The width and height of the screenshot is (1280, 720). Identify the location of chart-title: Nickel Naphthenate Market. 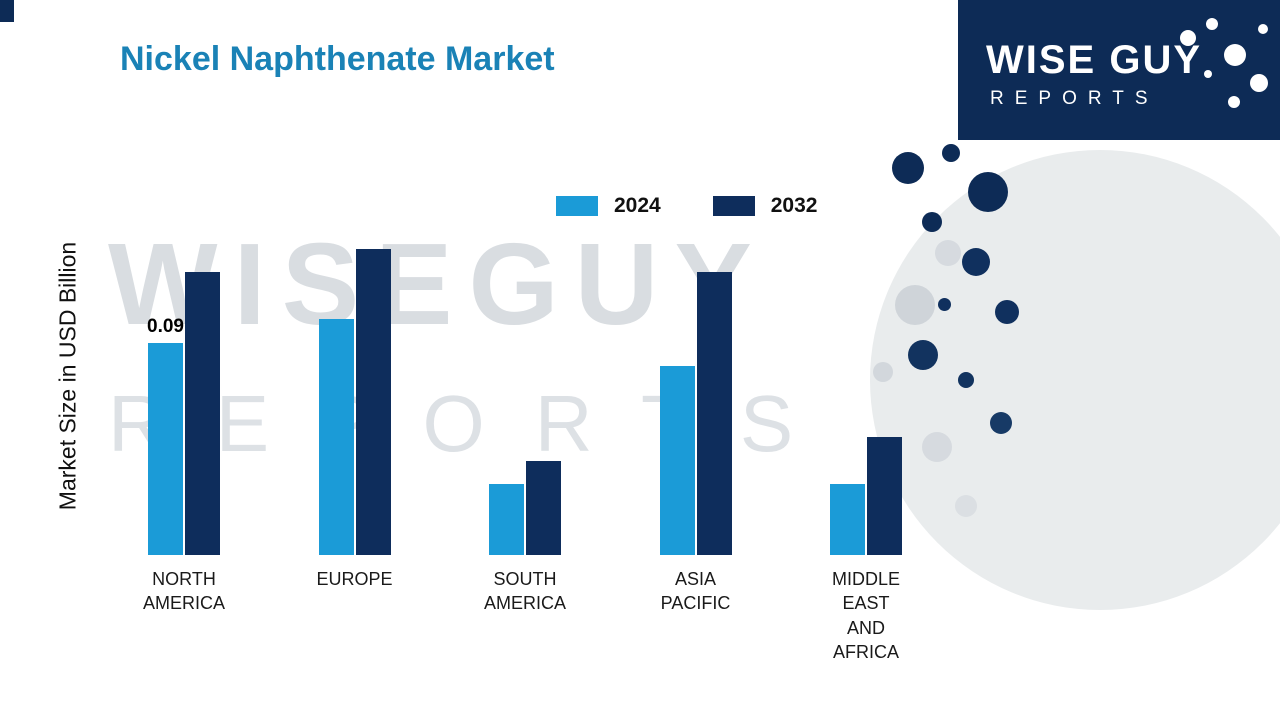
(337, 59).